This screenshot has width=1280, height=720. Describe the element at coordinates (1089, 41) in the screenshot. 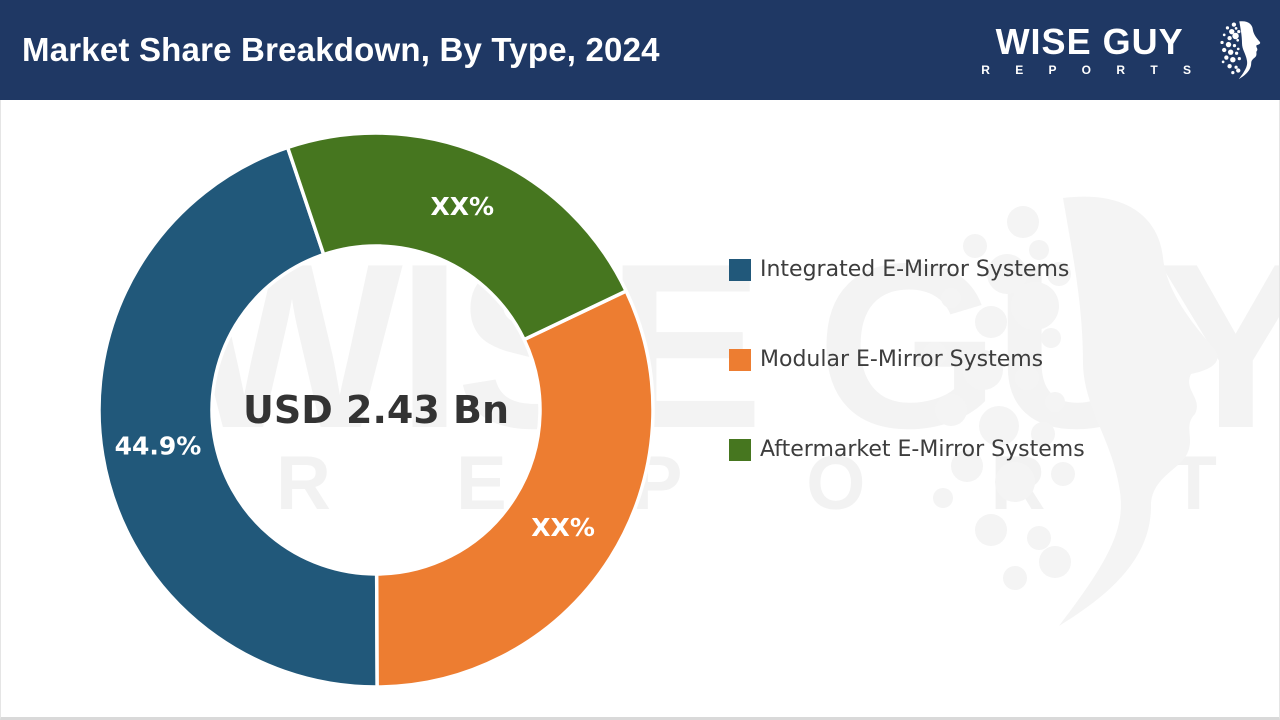

I see `logo-primary-text: WISE GUY` at that location.